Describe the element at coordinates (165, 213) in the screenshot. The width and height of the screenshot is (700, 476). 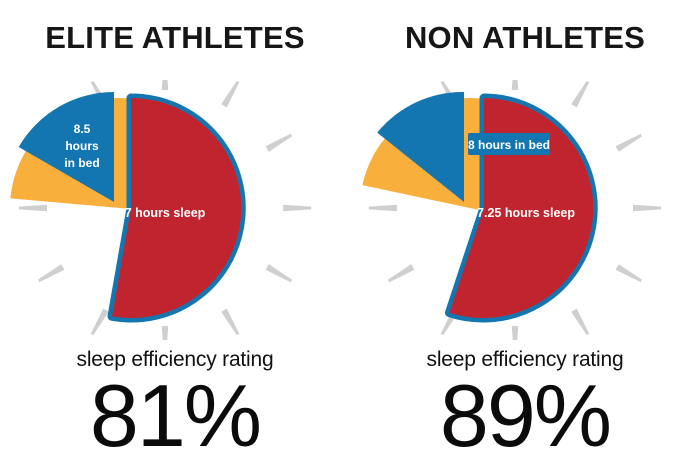
I see `pie-label-sleep: 7 hours sleep` at that location.